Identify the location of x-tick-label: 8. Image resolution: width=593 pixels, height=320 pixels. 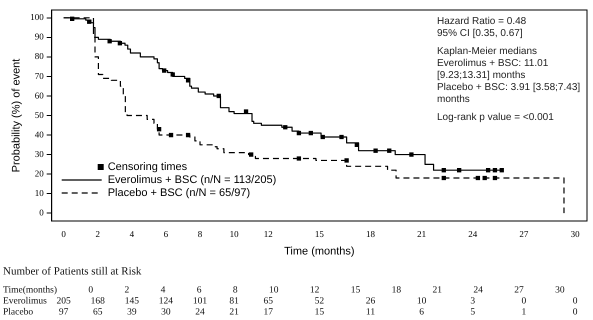
(200, 233).